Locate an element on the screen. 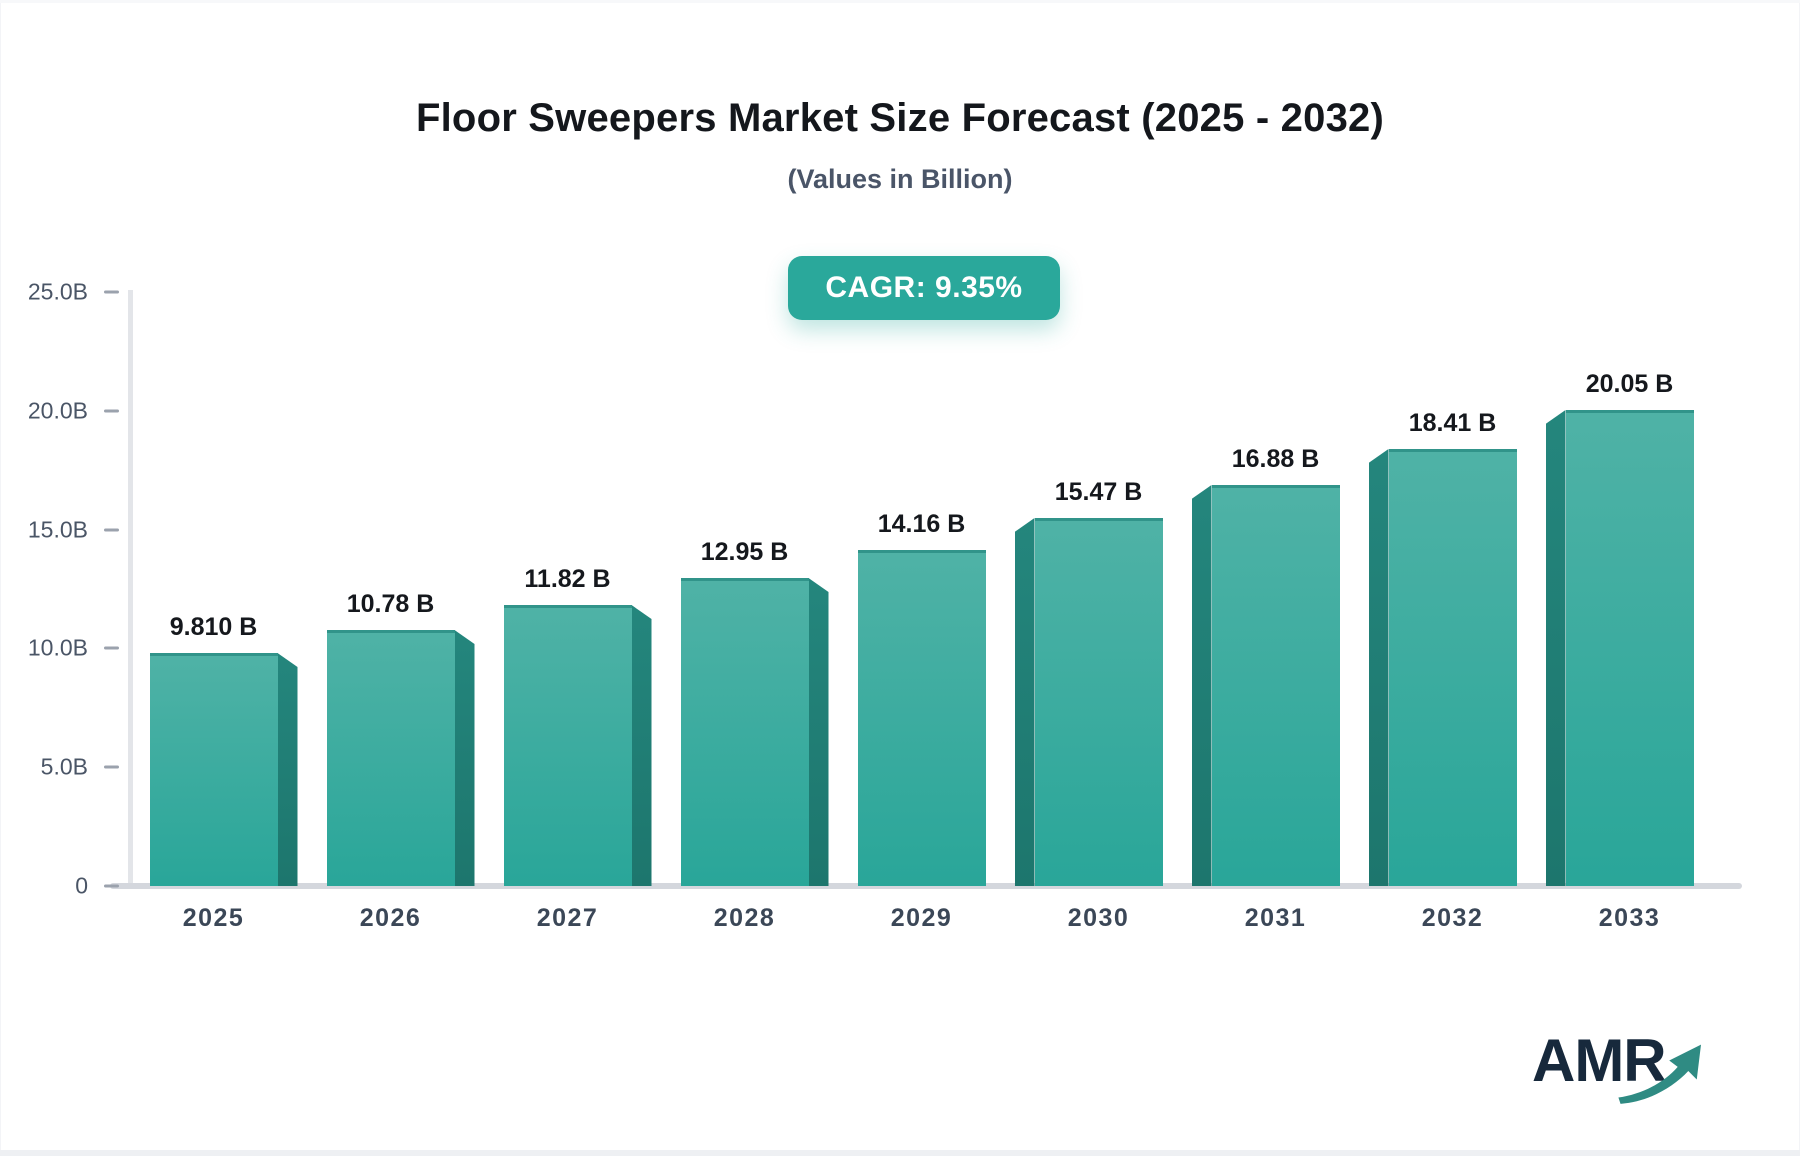 This screenshot has height=1156, width=1800. bar-2033 is located at coordinates (1629, 648).